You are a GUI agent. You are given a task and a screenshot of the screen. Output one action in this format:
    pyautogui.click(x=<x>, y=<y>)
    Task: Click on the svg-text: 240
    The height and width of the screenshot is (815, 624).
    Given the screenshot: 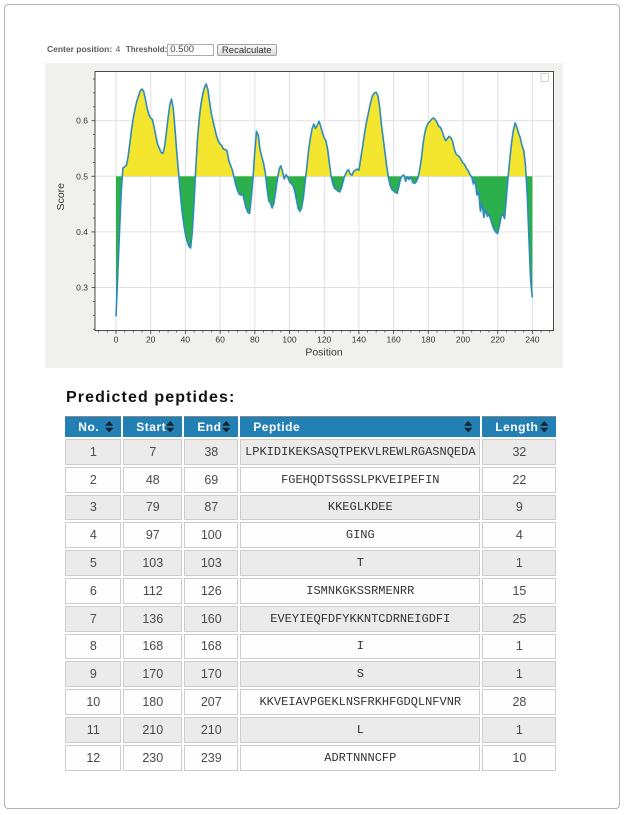 What is the action you would take?
    pyautogui.click(x=532, y=340)
    